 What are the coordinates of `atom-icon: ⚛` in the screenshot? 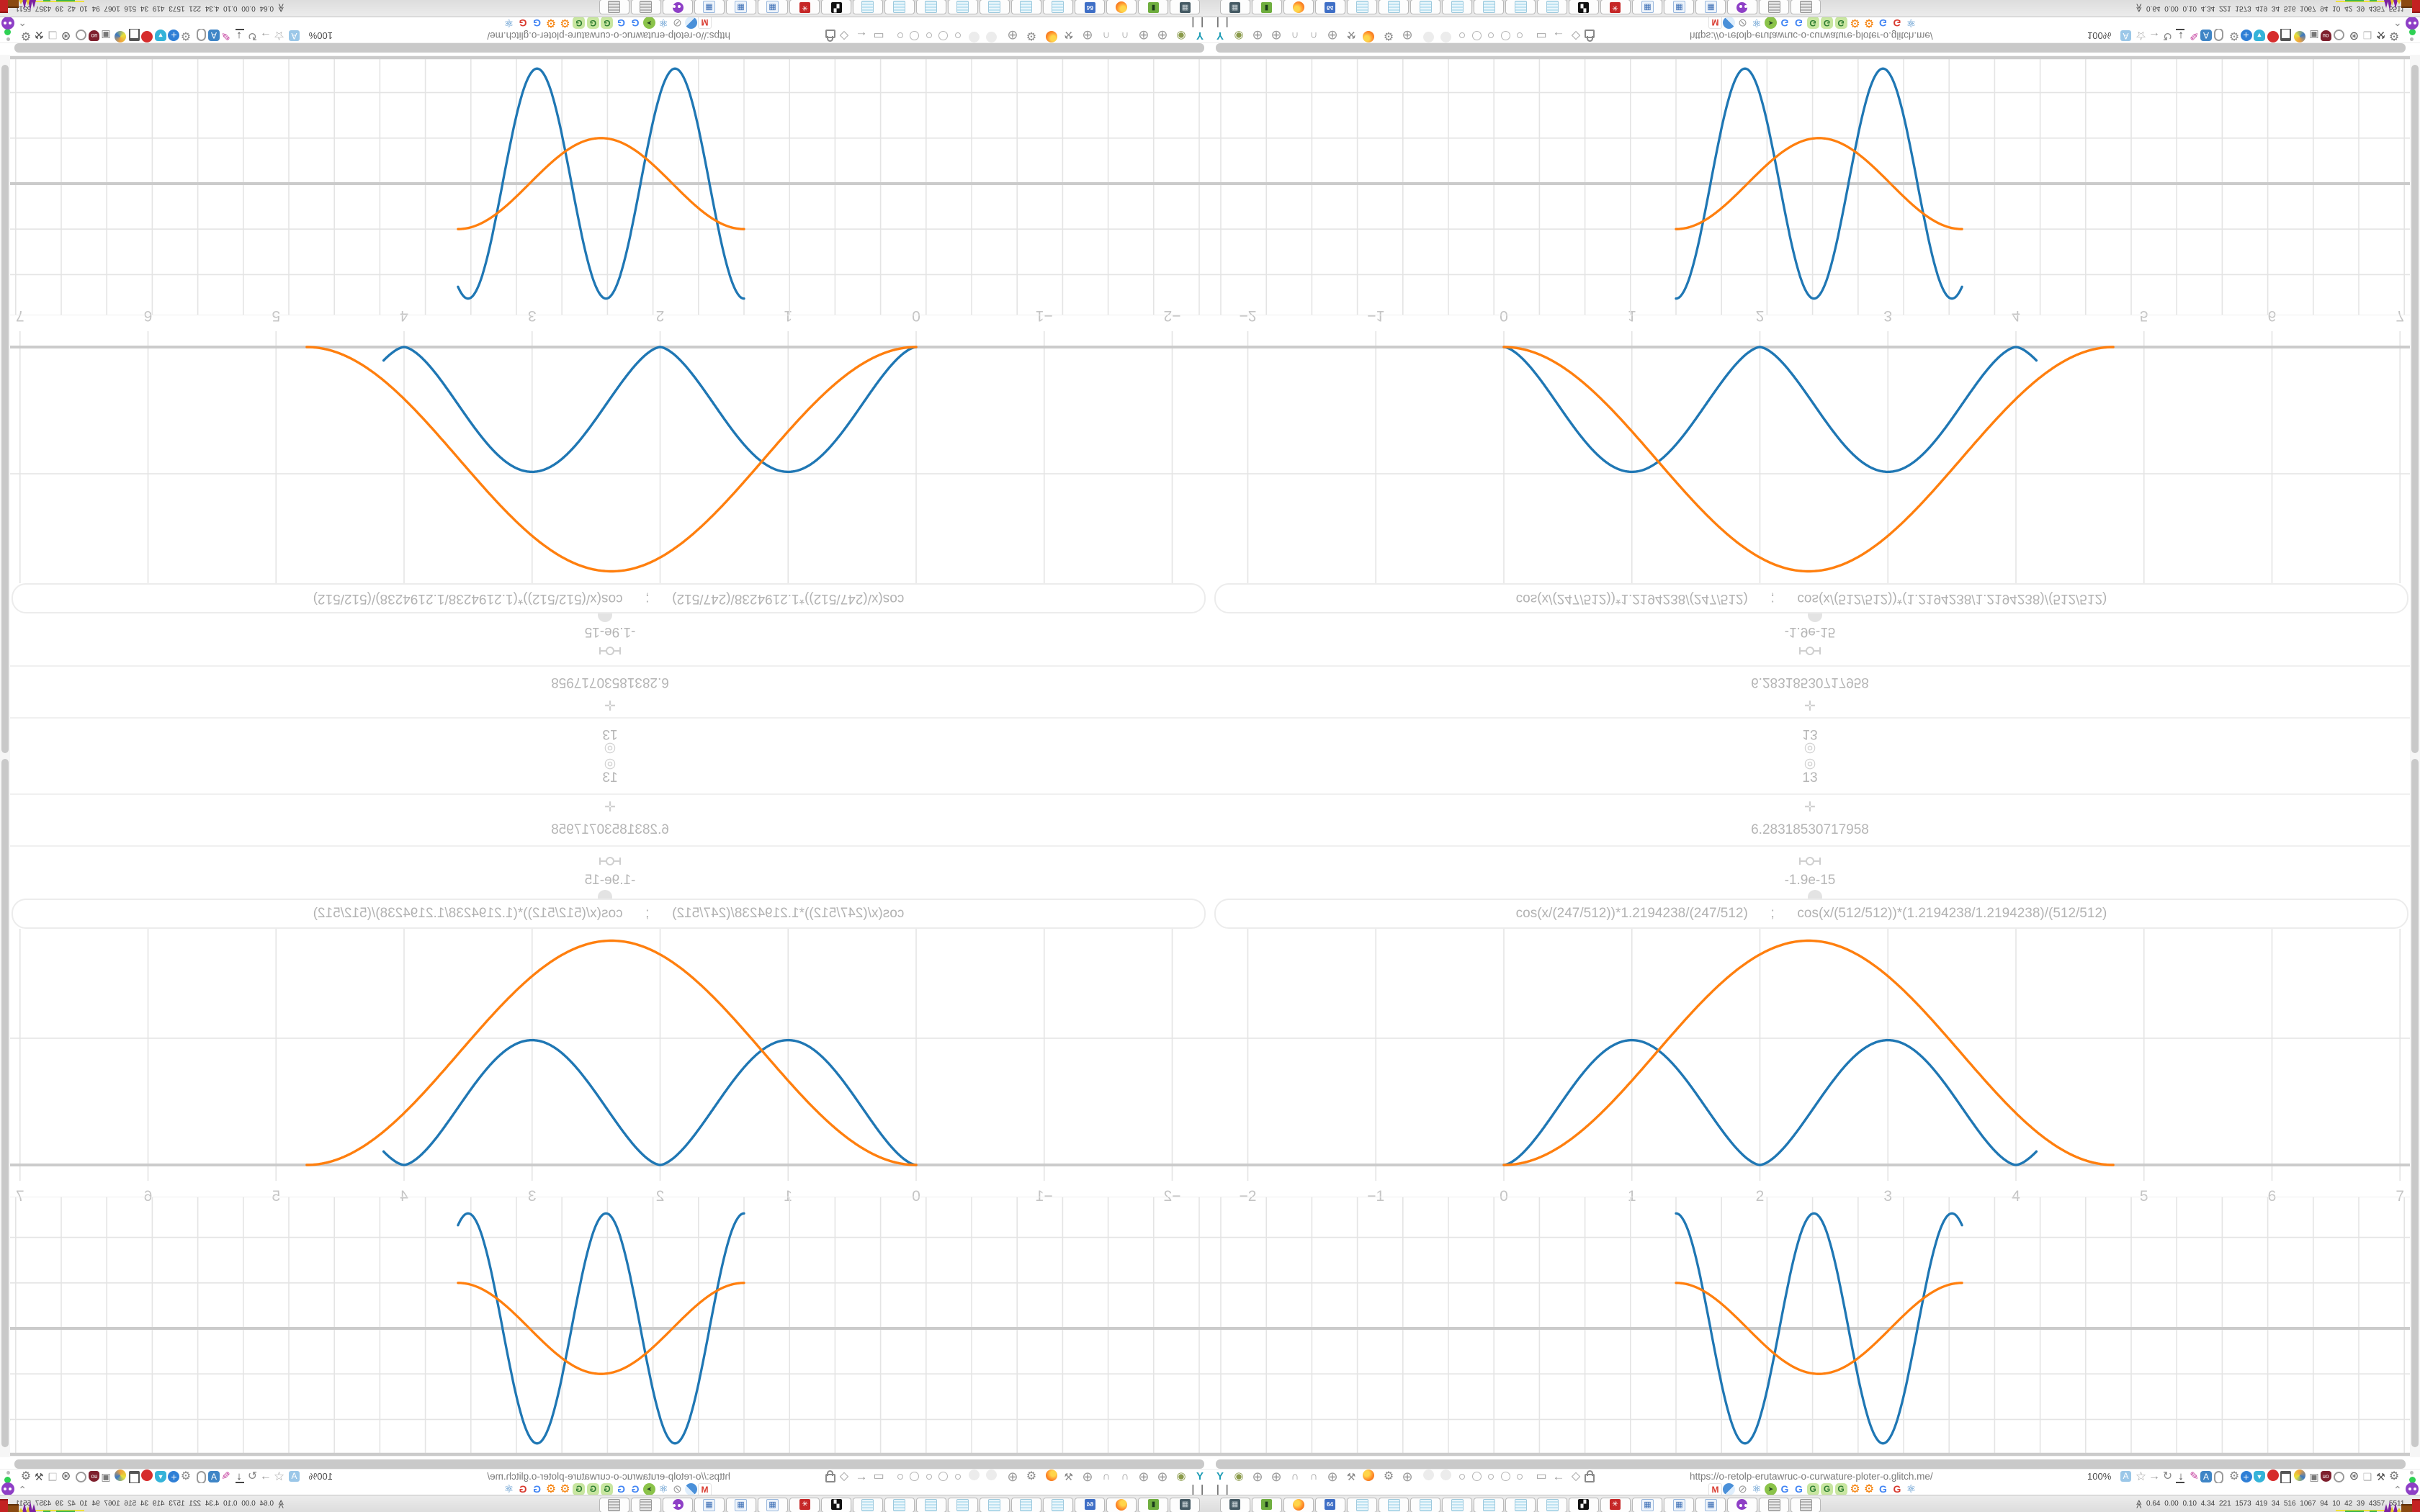 It's located at (508, 23).